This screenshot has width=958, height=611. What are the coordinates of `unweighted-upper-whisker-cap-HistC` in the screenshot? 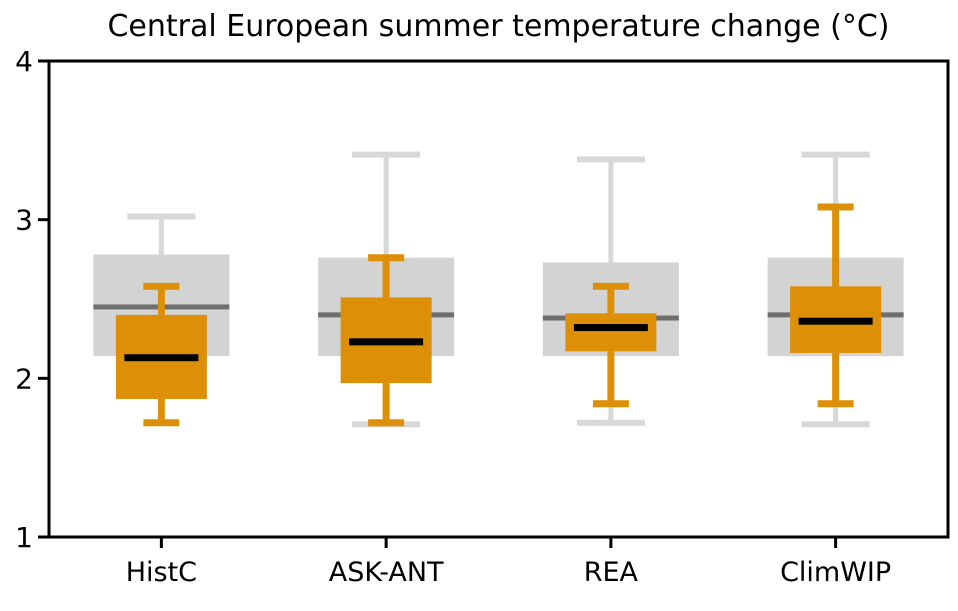 It's located at (161, 216).